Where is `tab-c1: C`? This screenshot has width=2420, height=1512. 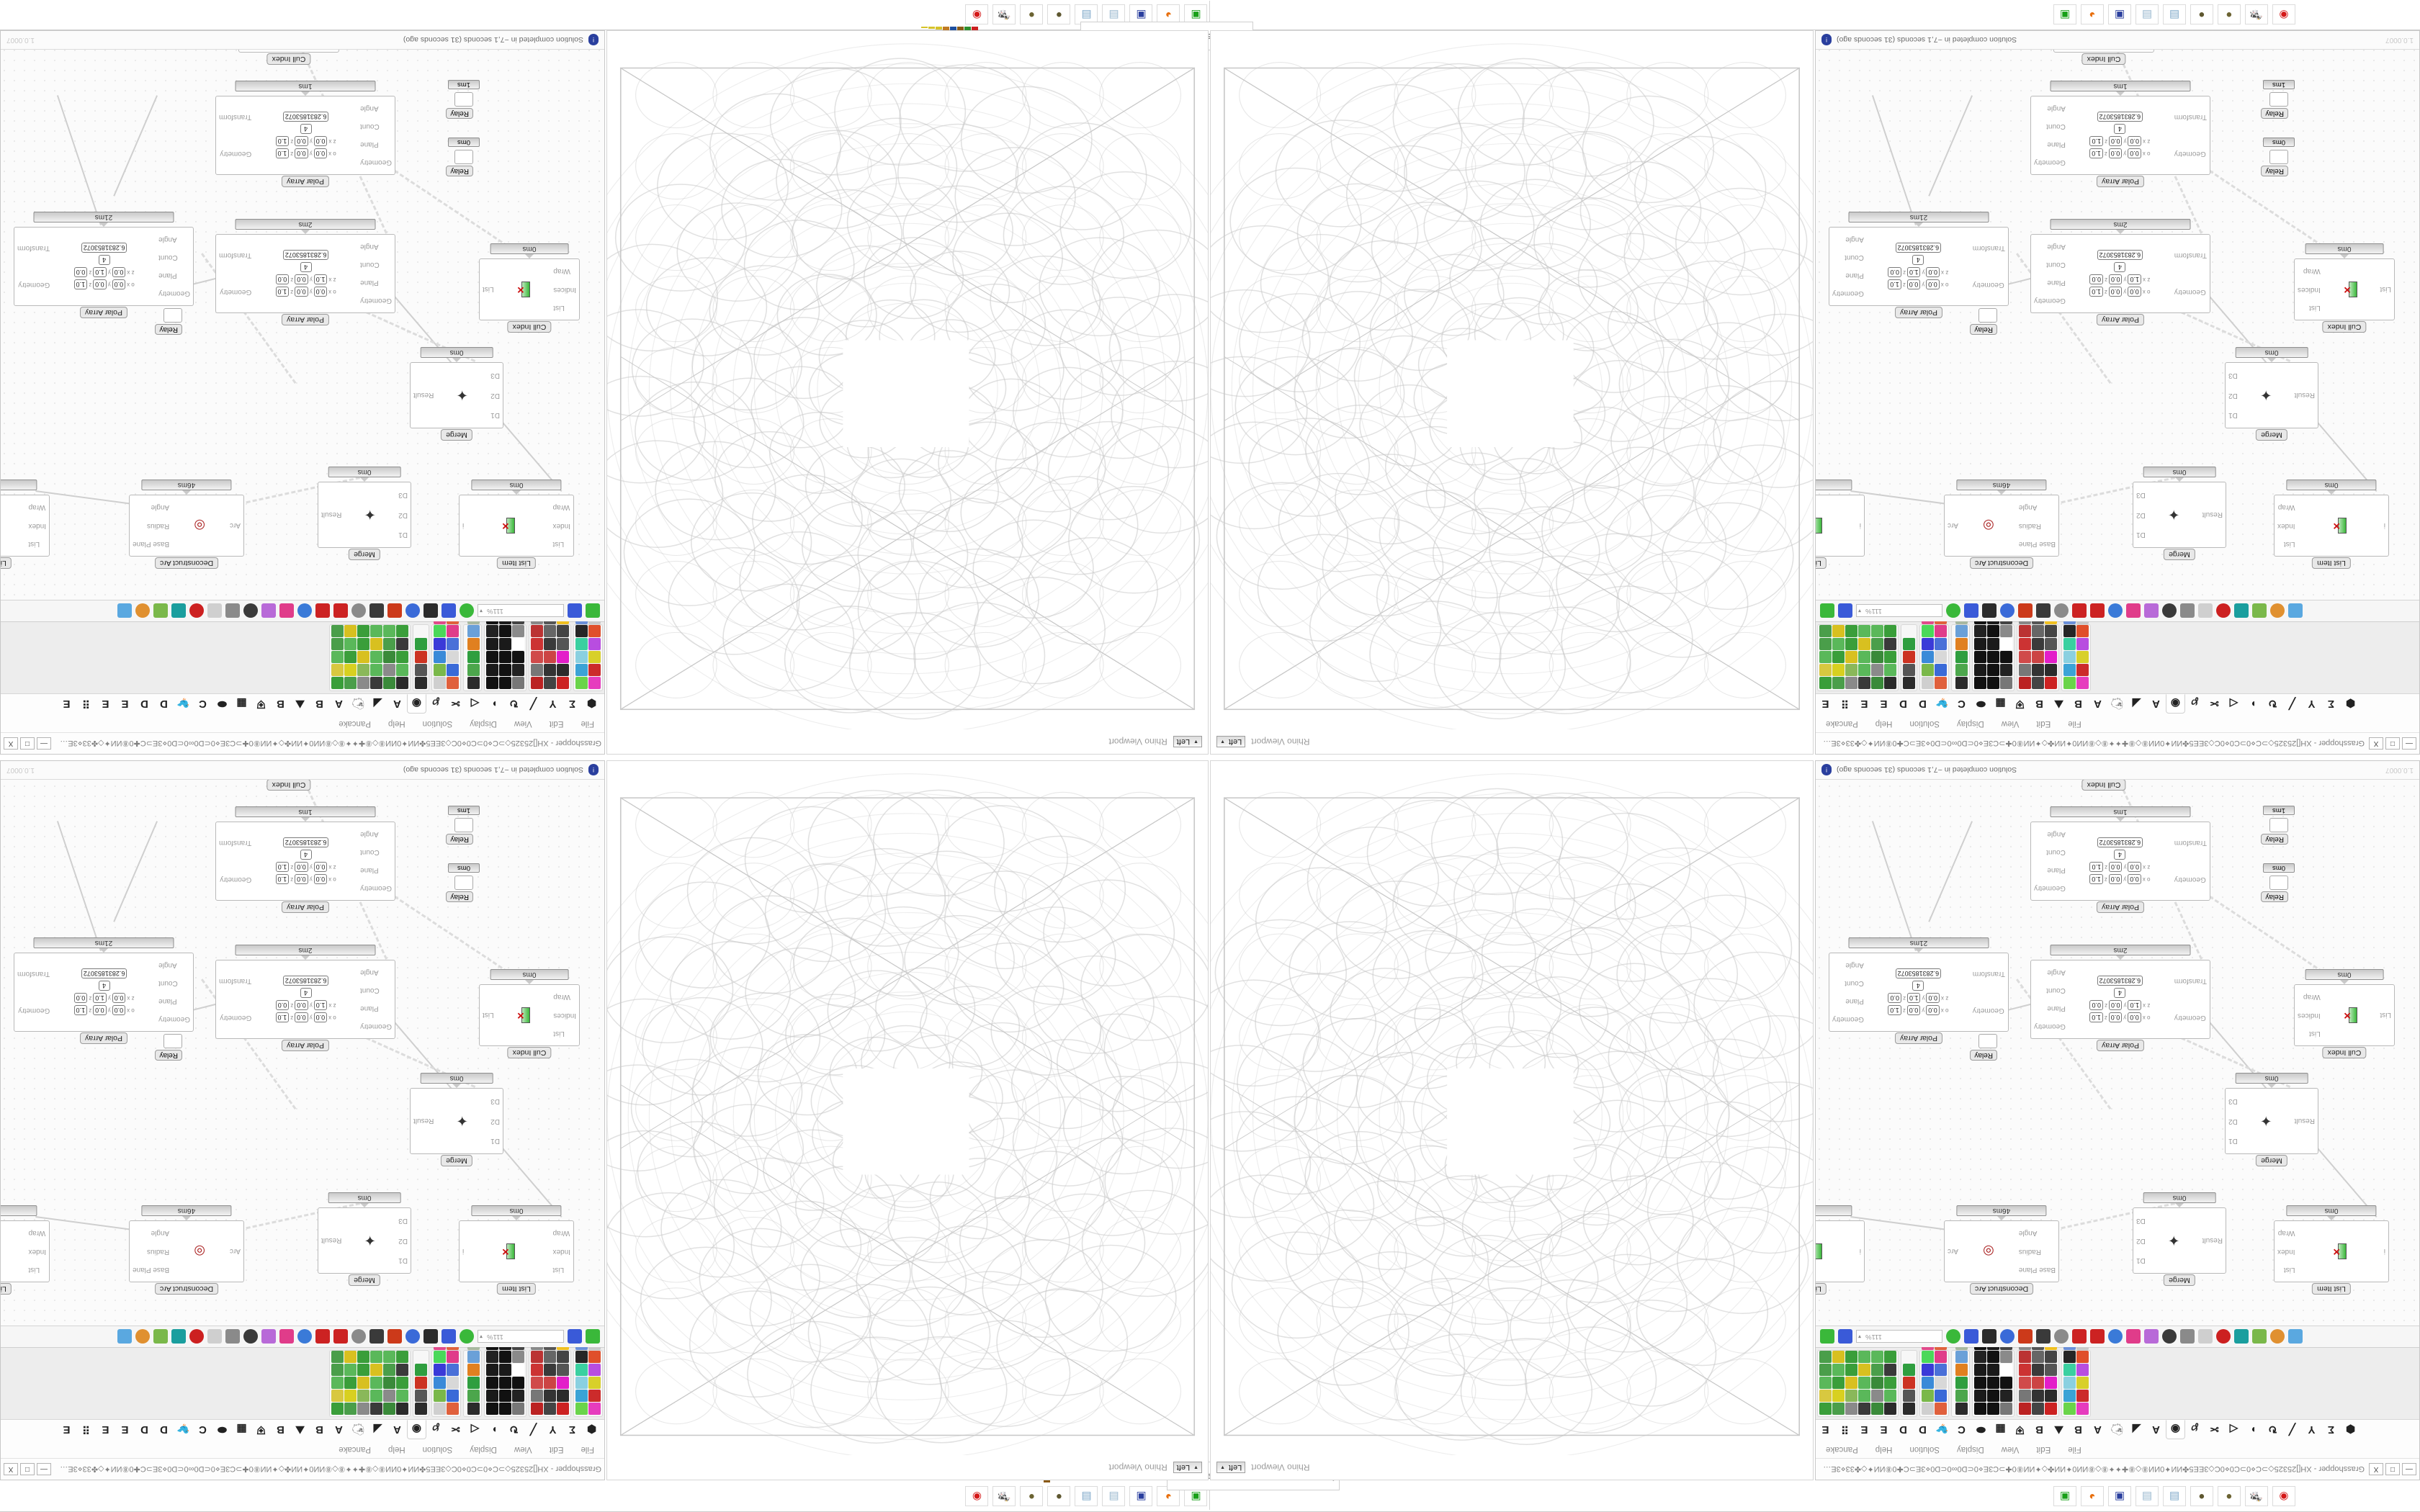 tab-c1: C is located at coordinates (203, 704).